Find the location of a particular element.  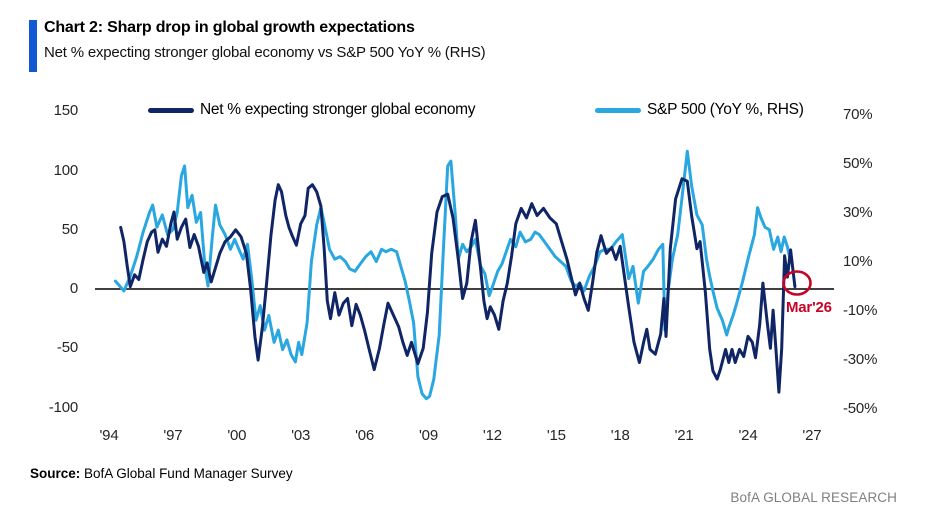

source-line: Source: BofA Global Fund Manager Survey is located at coordinates (161, 473).